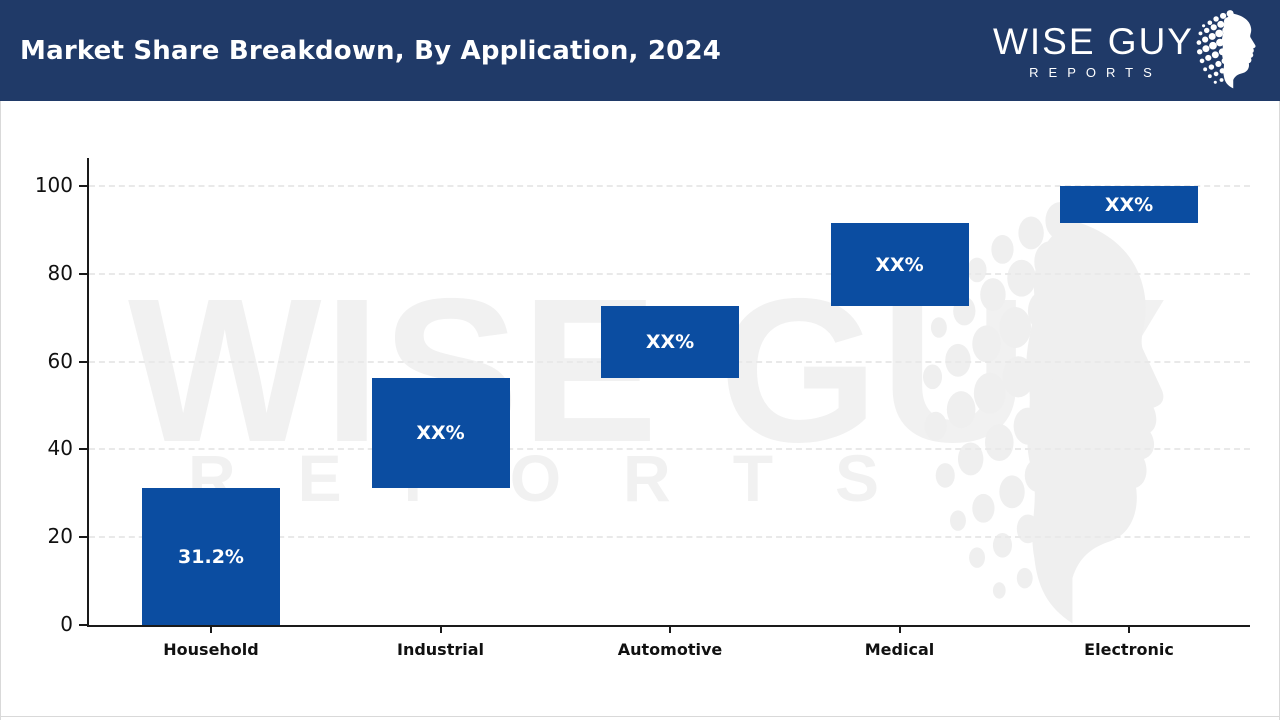 Image resolution: width=1280 pixels, height=720 pixels. I want to click on y-tick-label: 20, so click(60, 536).